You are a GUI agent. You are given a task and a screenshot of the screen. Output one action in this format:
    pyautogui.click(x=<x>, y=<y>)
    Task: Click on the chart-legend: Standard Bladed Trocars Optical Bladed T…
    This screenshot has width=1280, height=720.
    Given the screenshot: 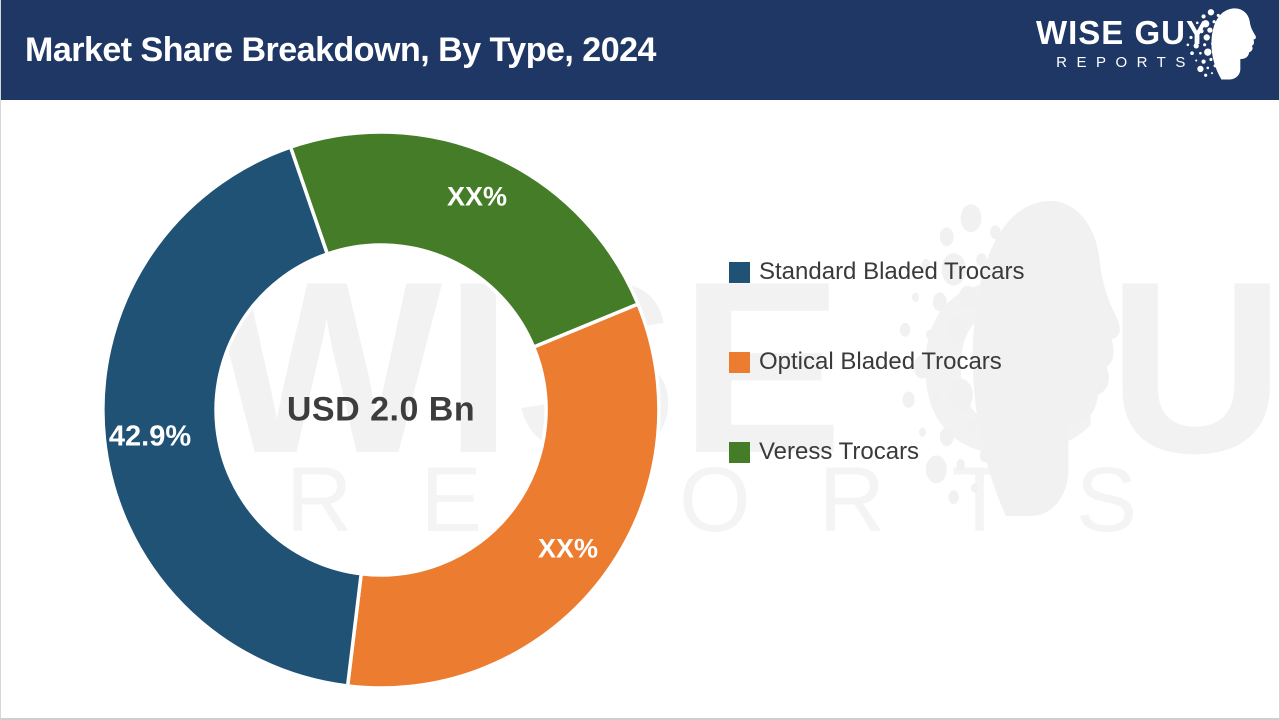 What is the action you would take?
    pyautogui.click(x=877, y=394)
    